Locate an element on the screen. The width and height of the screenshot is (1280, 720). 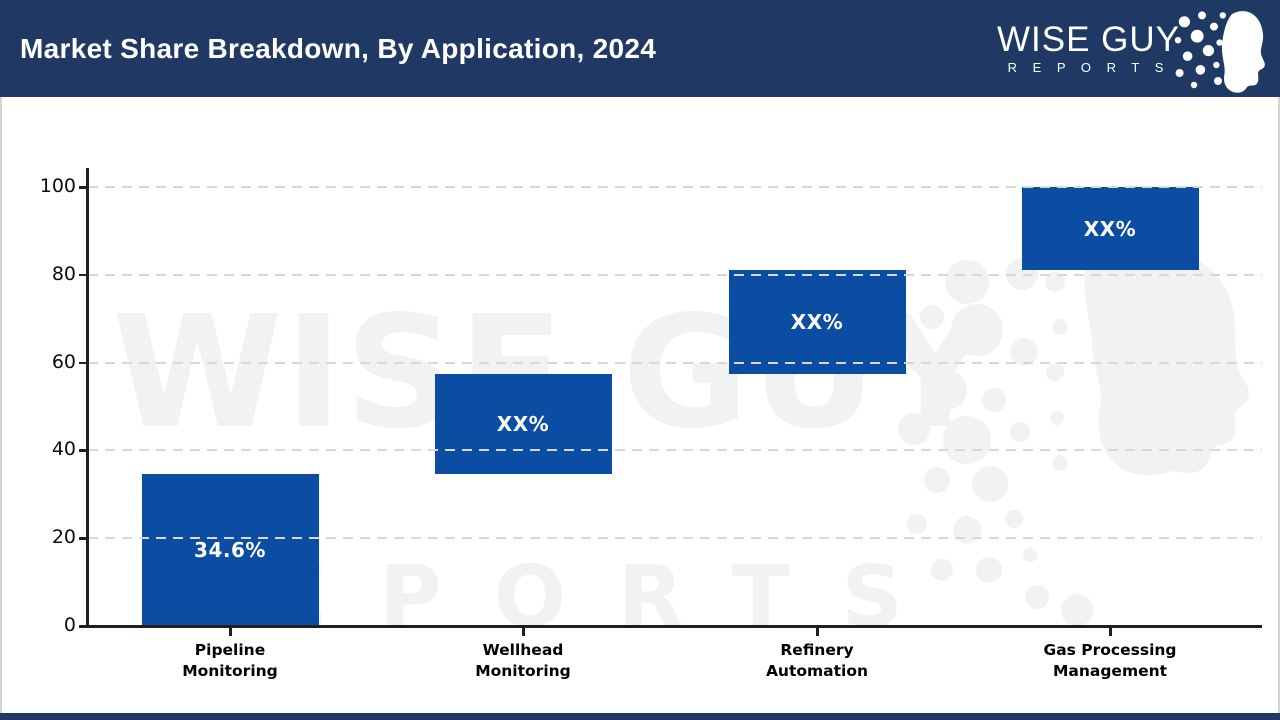
x-category-label-line: Wellhead is located at coordinates (523, 650).